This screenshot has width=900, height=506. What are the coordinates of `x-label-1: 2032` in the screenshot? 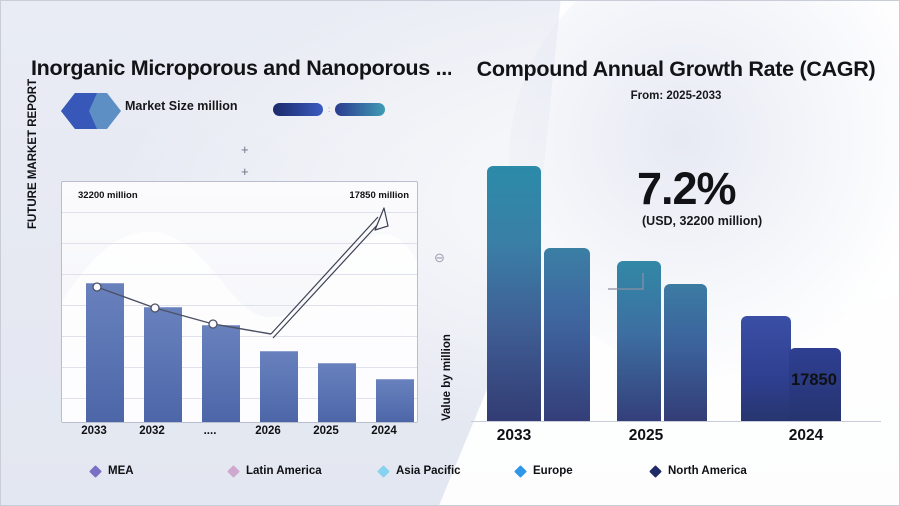 It's located at (152, 431).